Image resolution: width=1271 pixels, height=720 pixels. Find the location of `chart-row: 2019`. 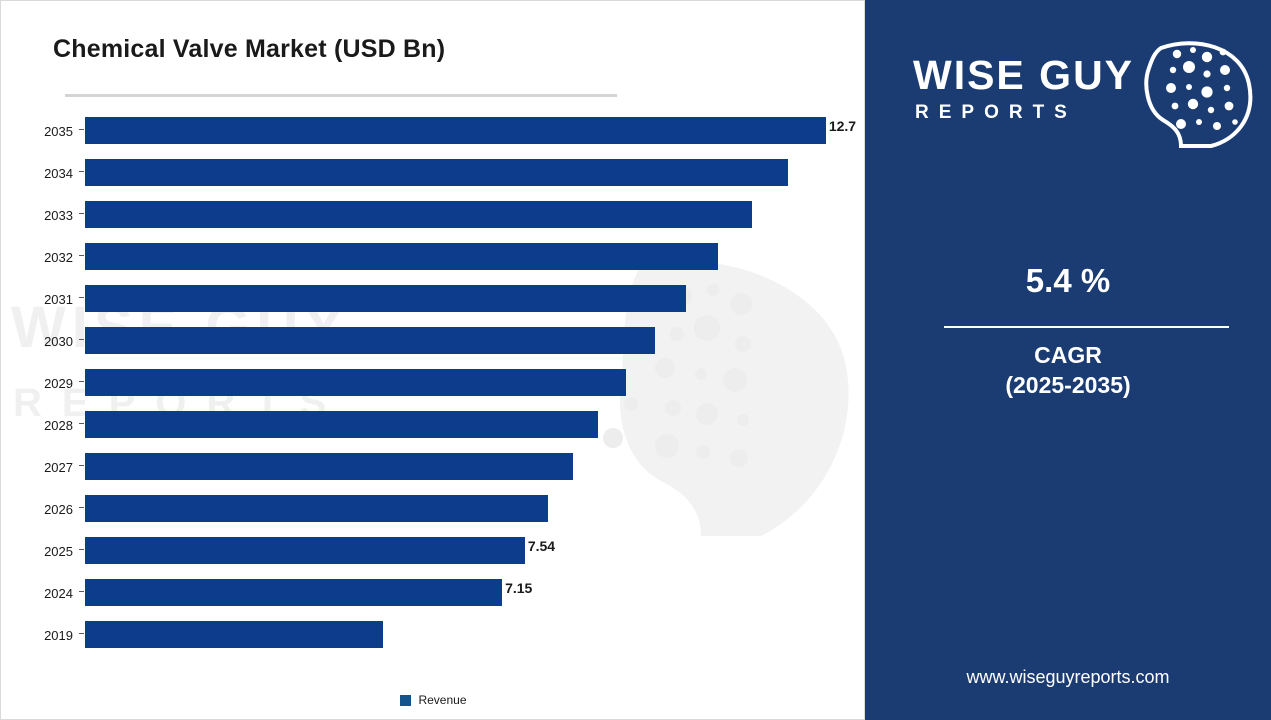

chart-row: 2019 is located at coordinates (432, 636).